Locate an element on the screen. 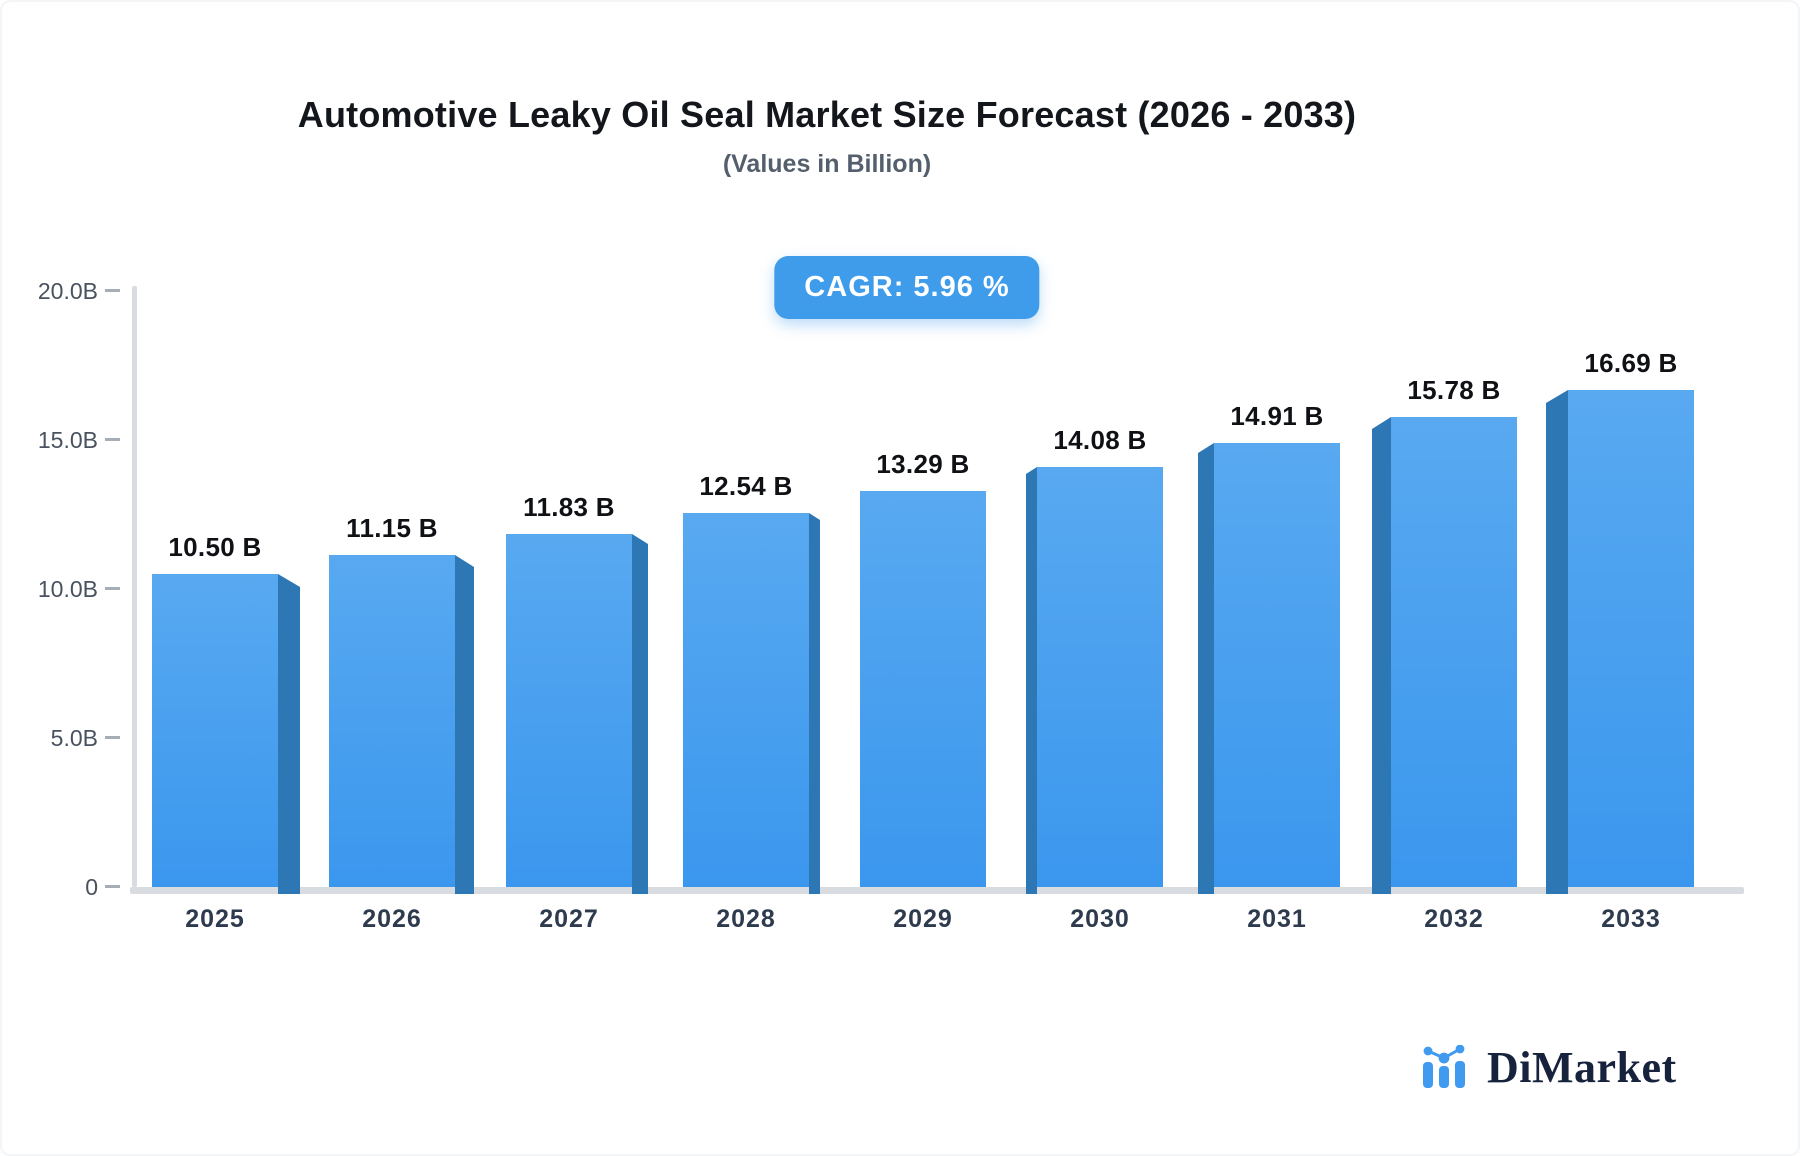 The height and width of the screenshot is (1156, 1800). x-axis-label-2027: 2027 is located at coordinates (569, 919).